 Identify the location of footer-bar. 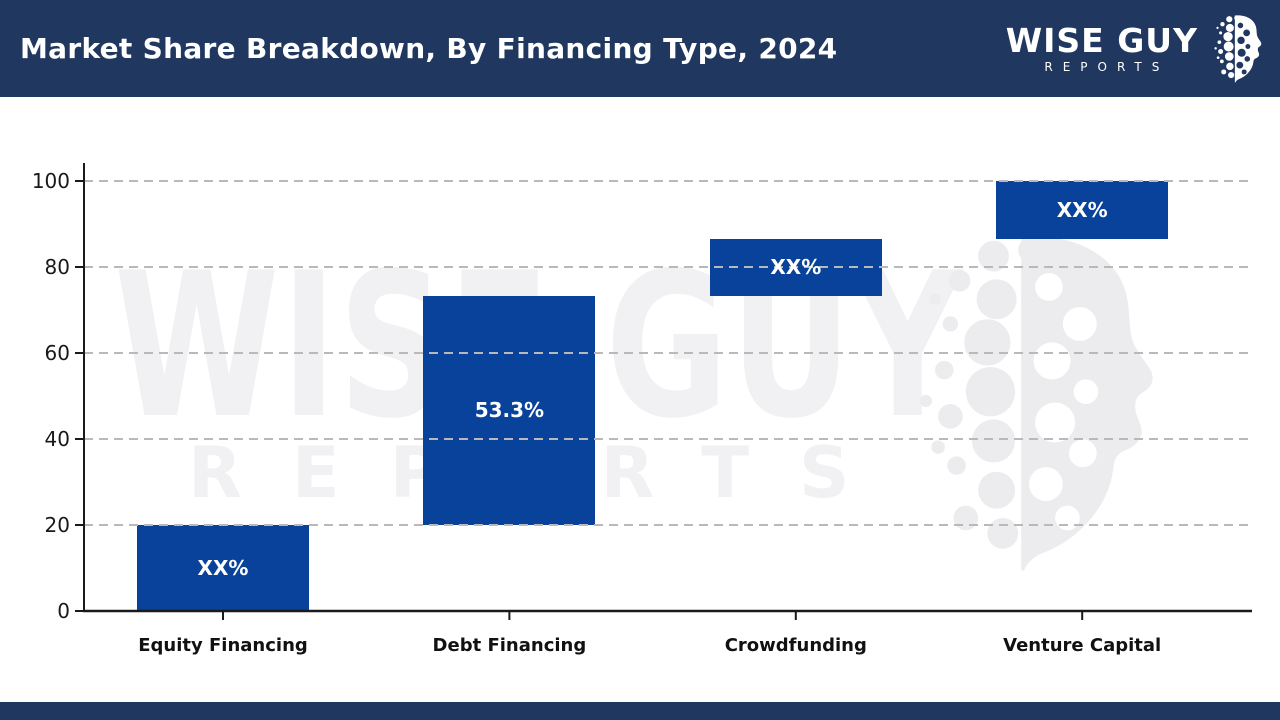
(640, 711).